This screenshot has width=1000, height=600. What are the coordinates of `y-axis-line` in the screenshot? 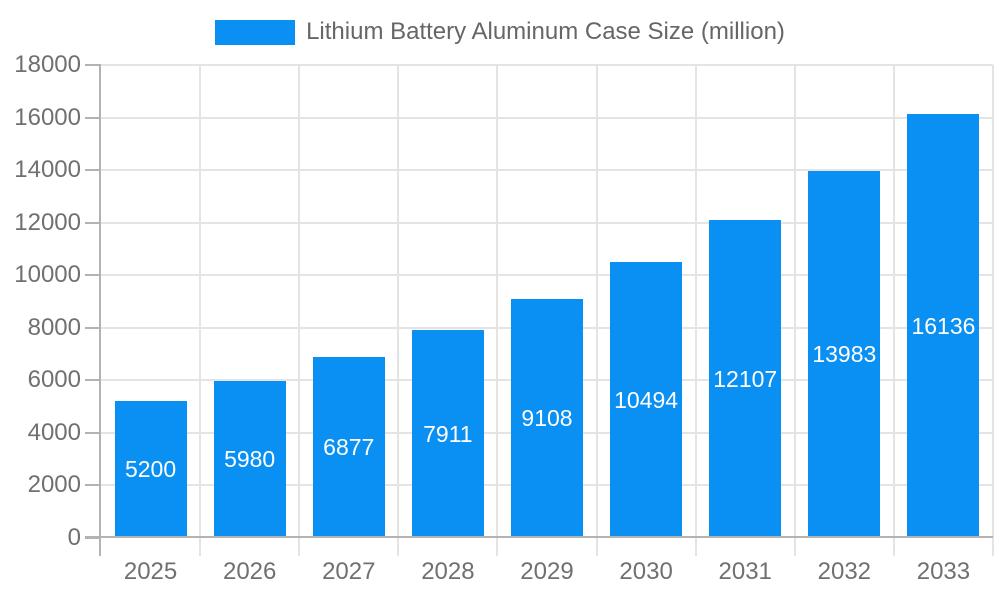 It's located at (100, 310).